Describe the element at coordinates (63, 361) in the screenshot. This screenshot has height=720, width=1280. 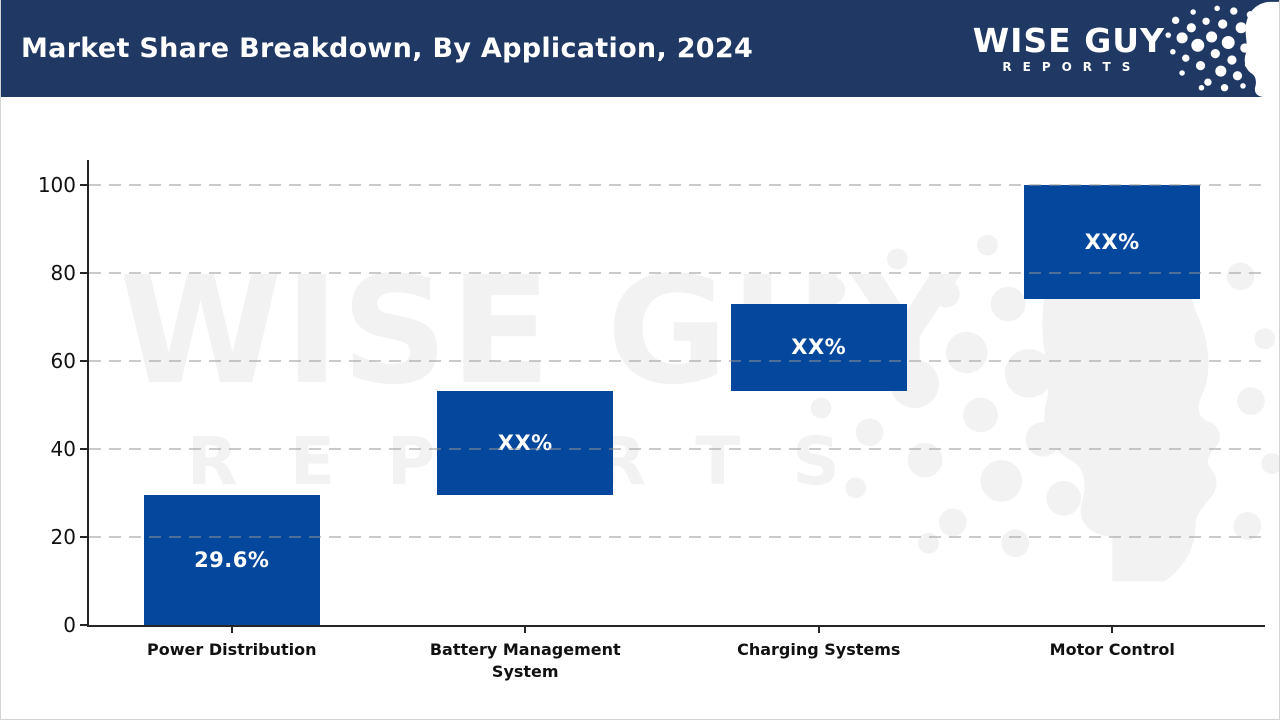
I see `y-tick-label: 60` at that location.